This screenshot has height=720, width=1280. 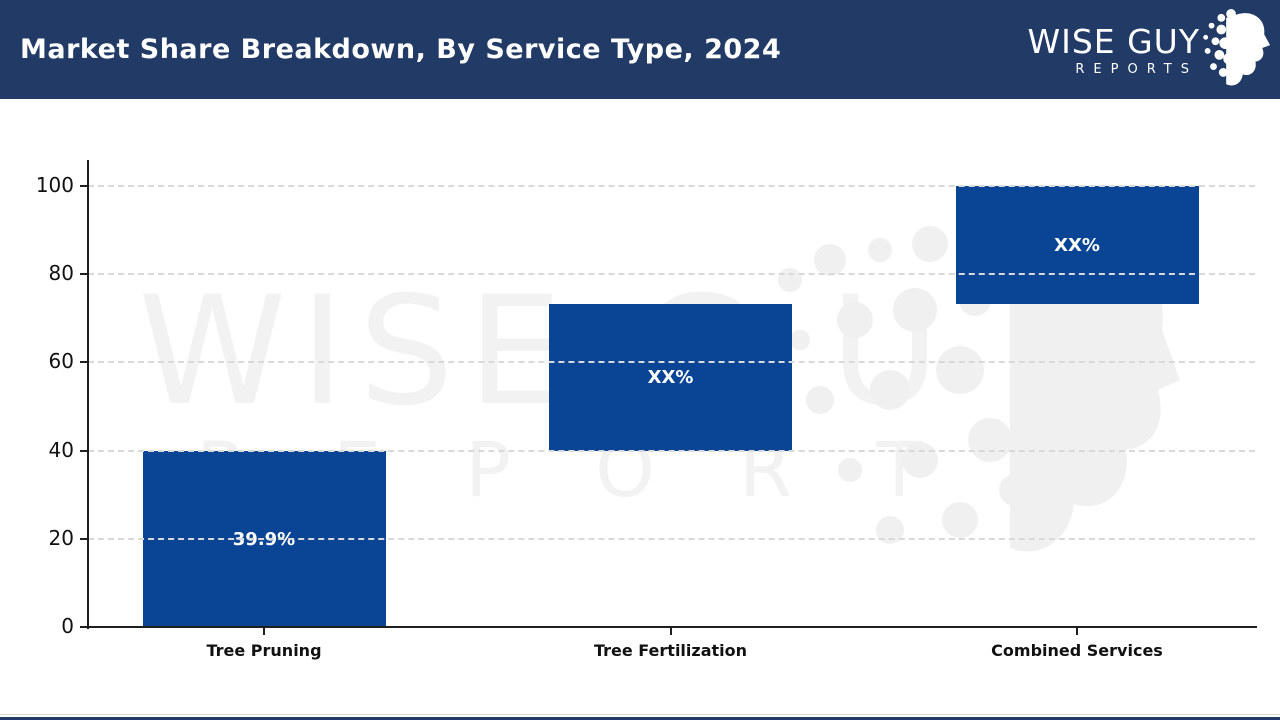 What do you see at coordinates (640, 718) in the screenshot?
I see `footer-stripe` at bounding box center [640, 718].